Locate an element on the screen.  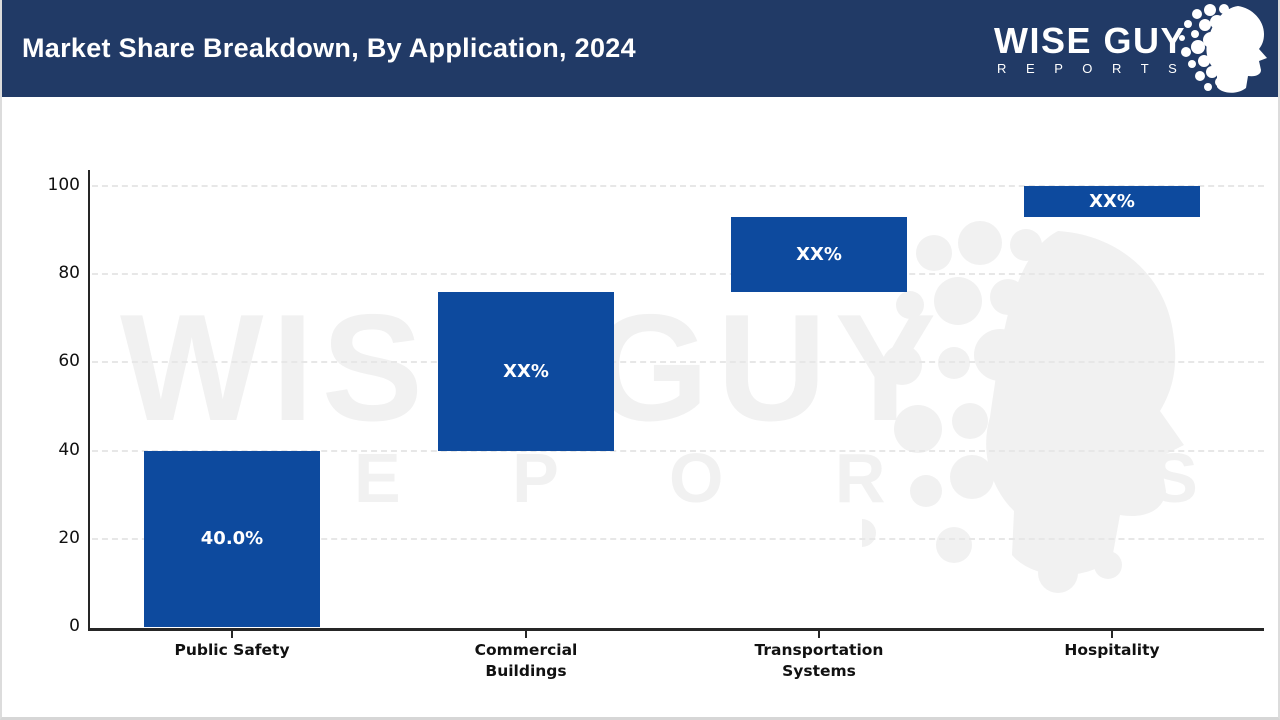
y-tick-label: 100 is located at coordinates (63, 185).